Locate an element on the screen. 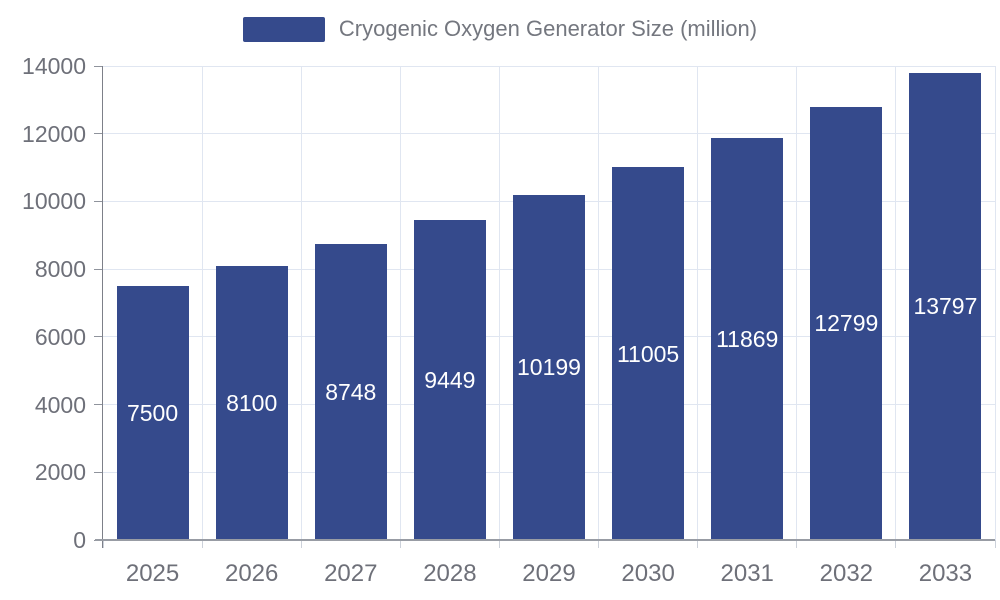 This screenshot has height=600, width=1000. bar-value-label: 8100 is located at coordinates (252, 402).